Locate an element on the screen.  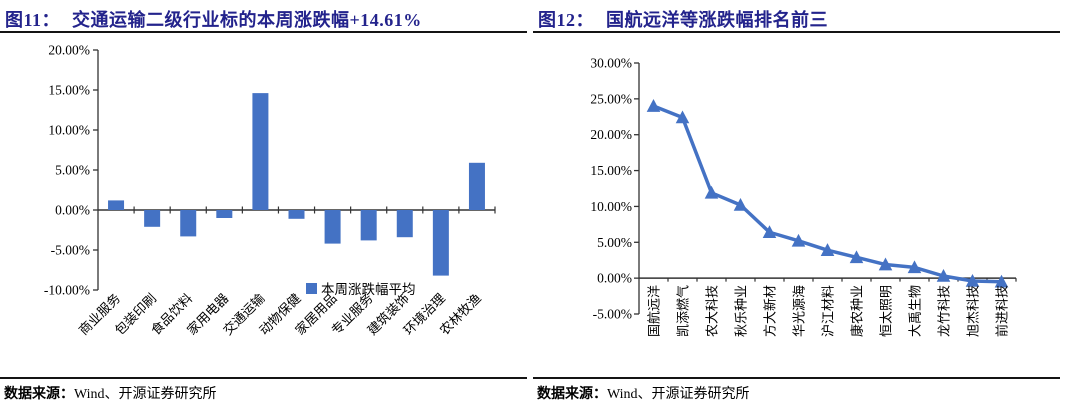
x-category-label: 恒太照明 is located at coordinates (886, 311).